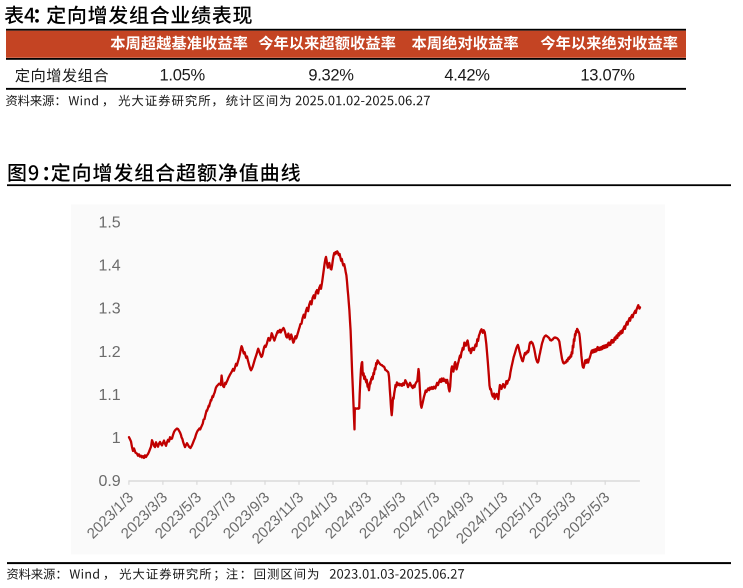 The height and width of the screenshot is (588, 743). Describe the element at coordinates (183, 76) in the screenshot. I see `svg-text: 1.05%` at that location.